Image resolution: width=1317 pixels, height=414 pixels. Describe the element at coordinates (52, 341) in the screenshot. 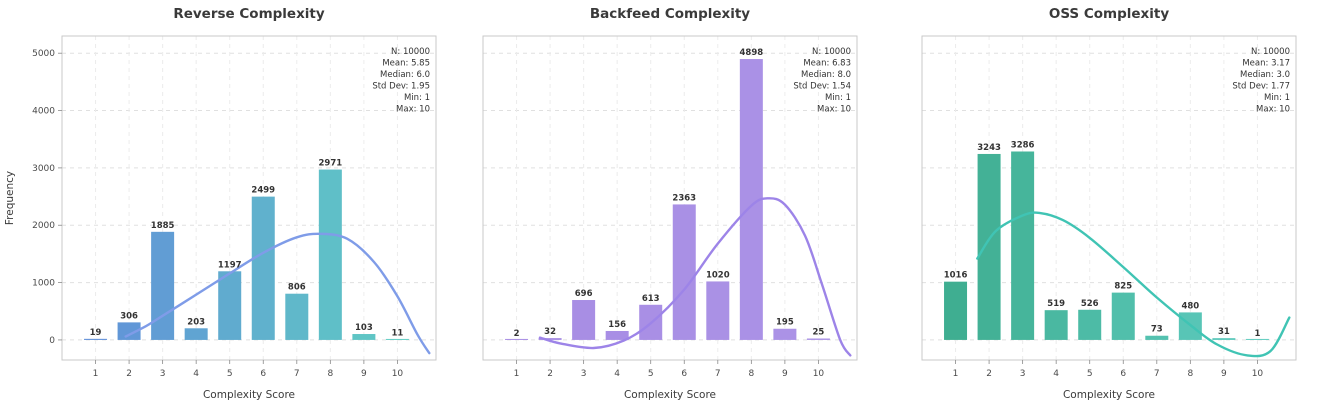

I see `y-tick-label: 0` at that location.